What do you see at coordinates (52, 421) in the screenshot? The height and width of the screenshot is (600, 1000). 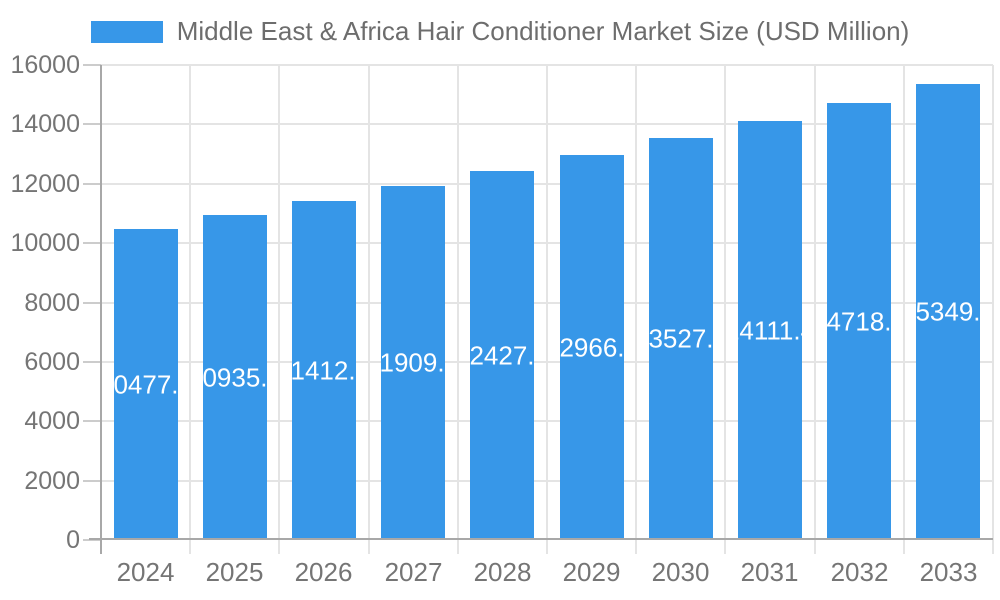 I see `y-axis-label: 4000` at bounding box center [52, 421].